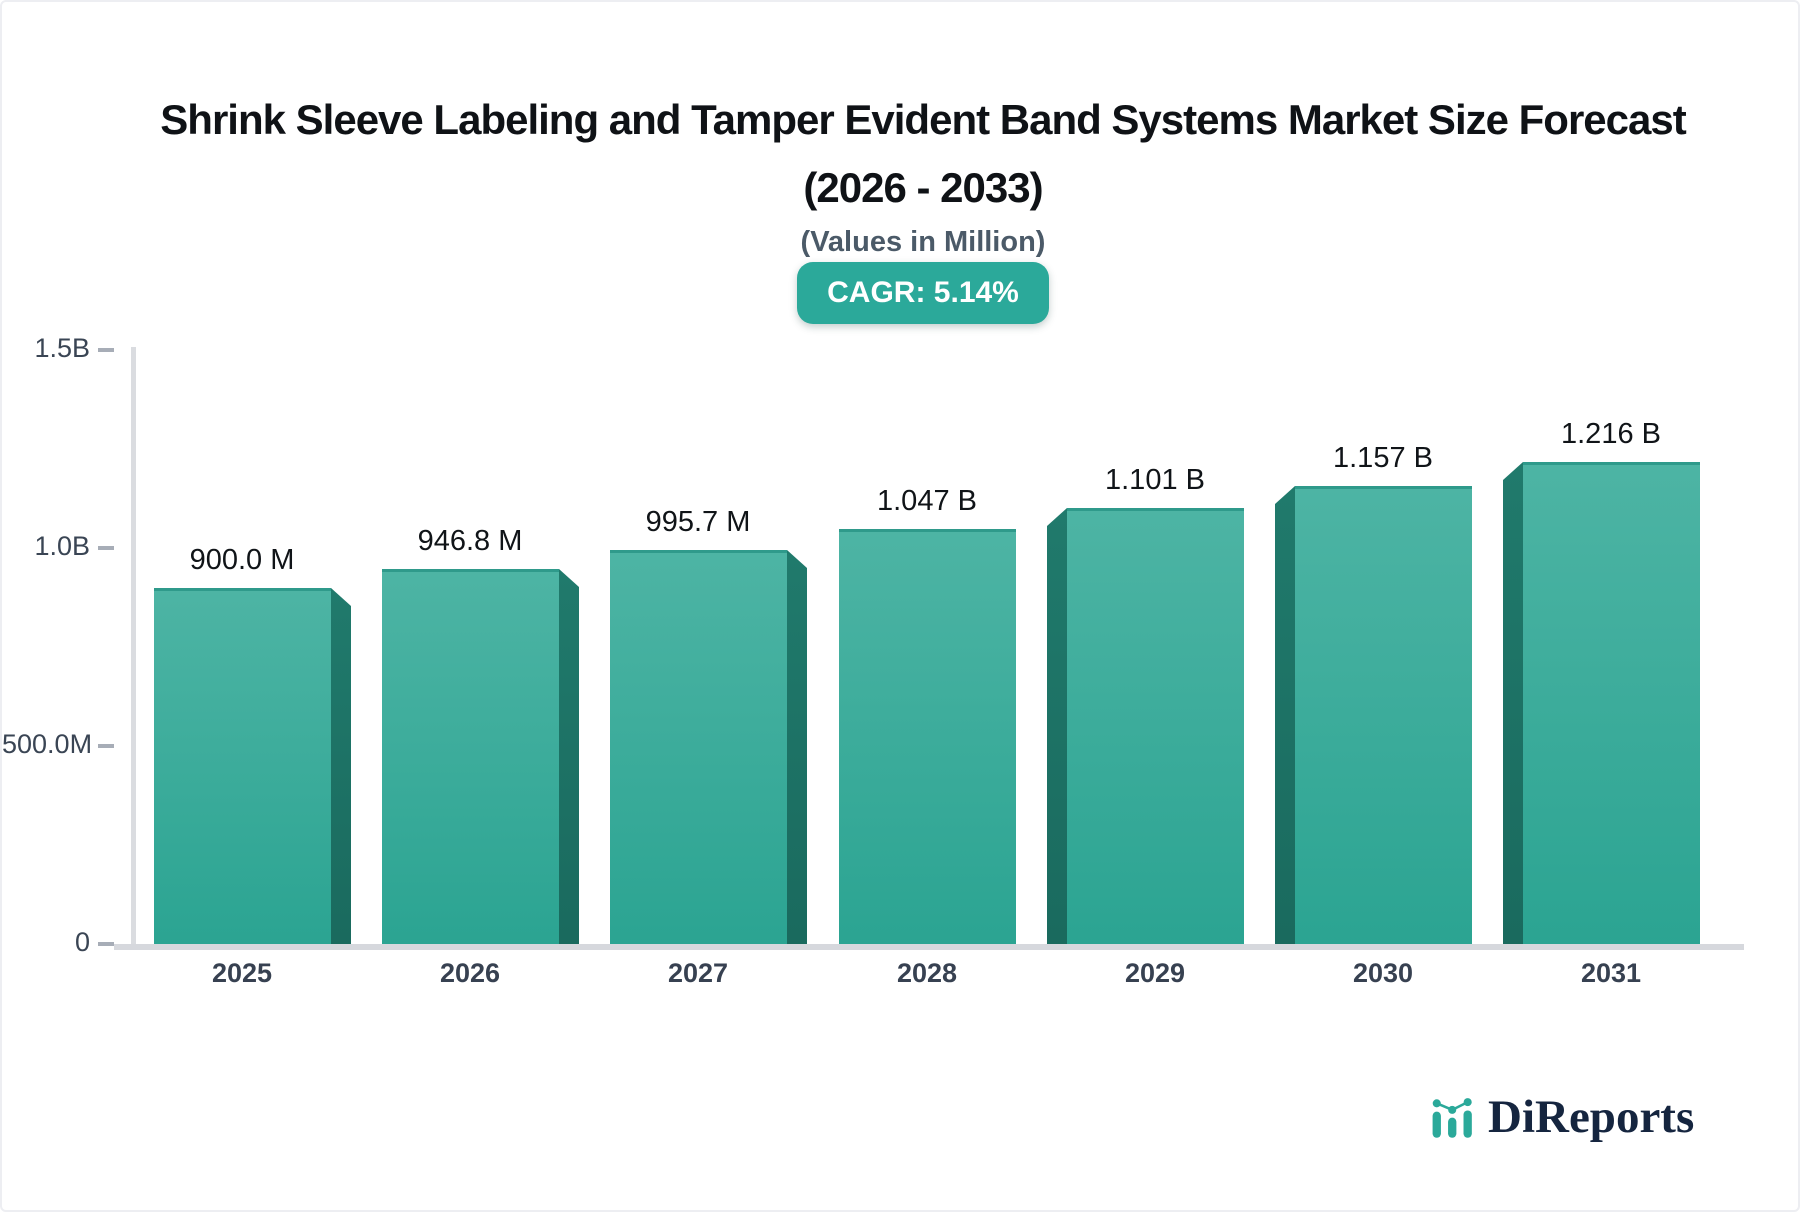 This screenshot has height=1212, width=1800. I want to click on x-axis-label: 2028, so click(927, 973).